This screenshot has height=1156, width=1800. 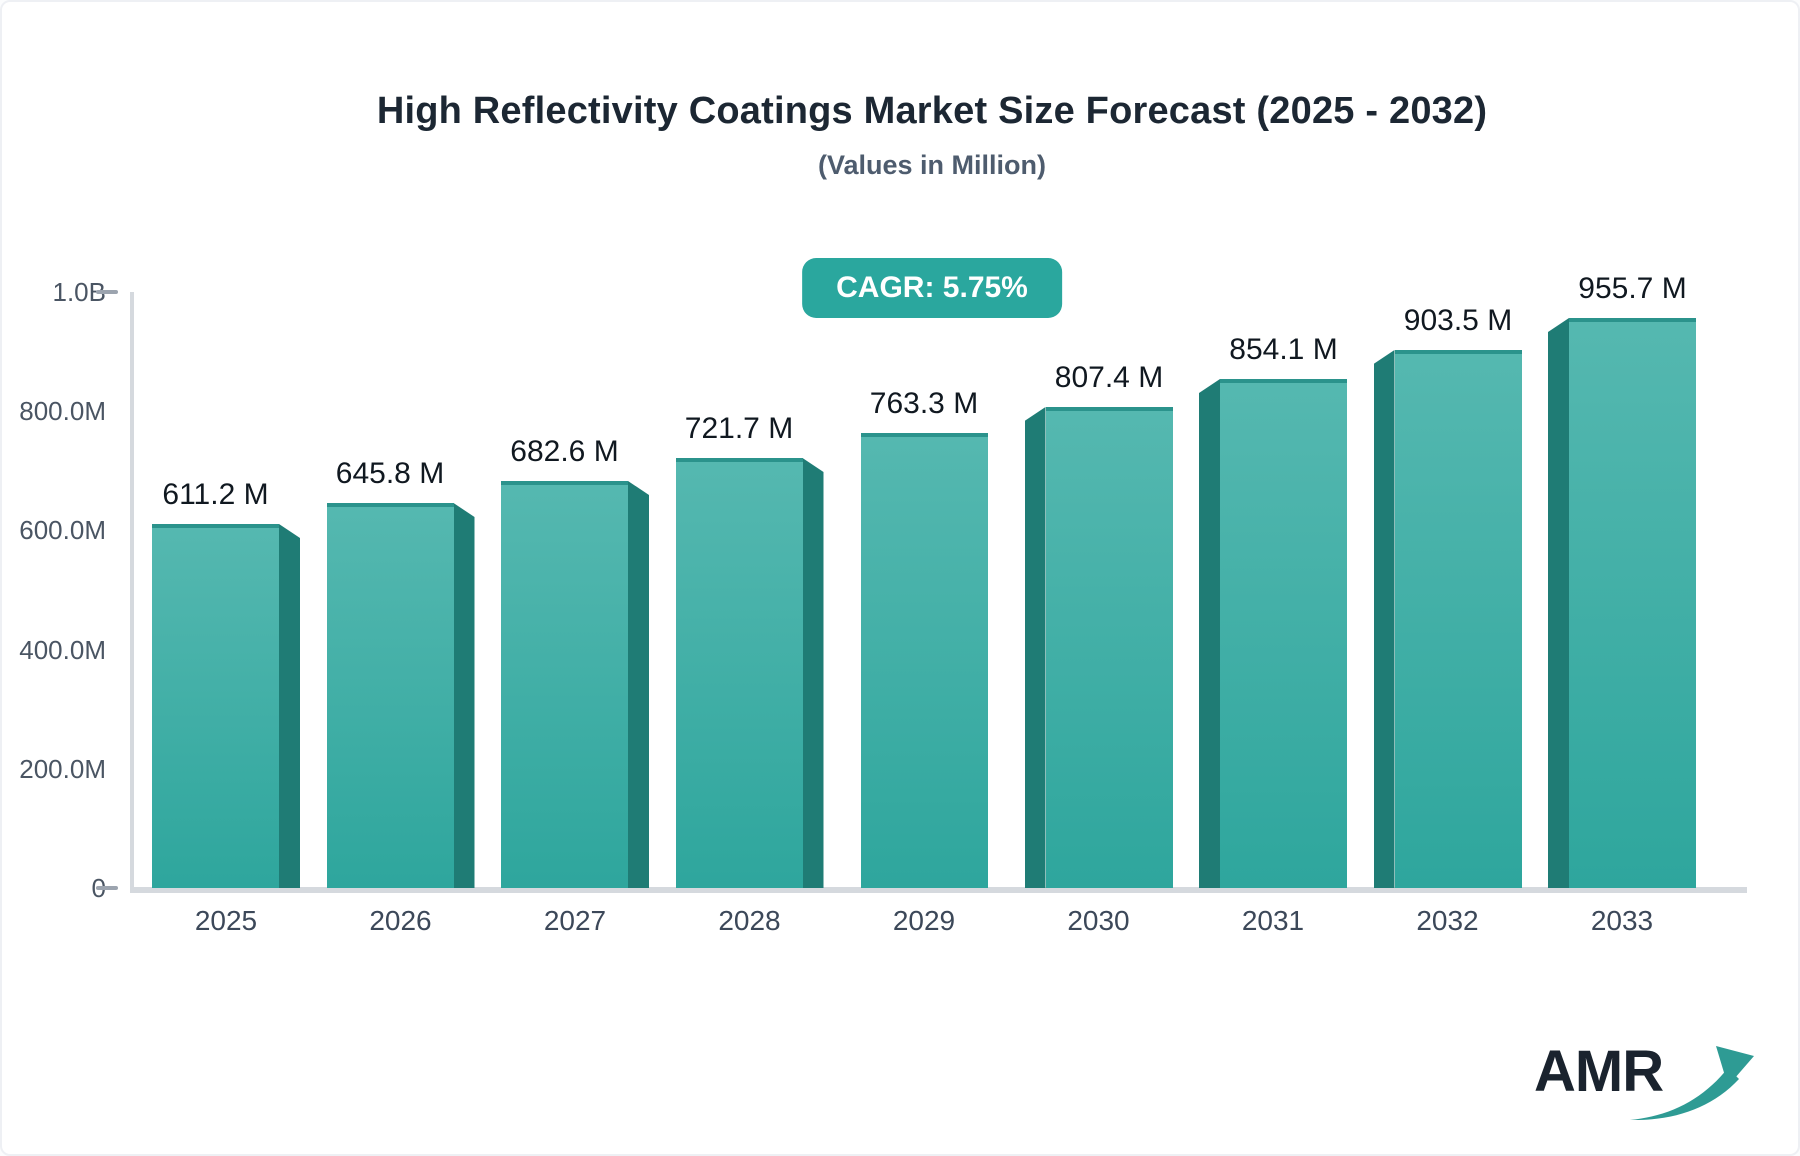 What do you see at coordinates (132, 590) in the screenshot?
I see `y-axis-line` at bounding box center [132, 590].